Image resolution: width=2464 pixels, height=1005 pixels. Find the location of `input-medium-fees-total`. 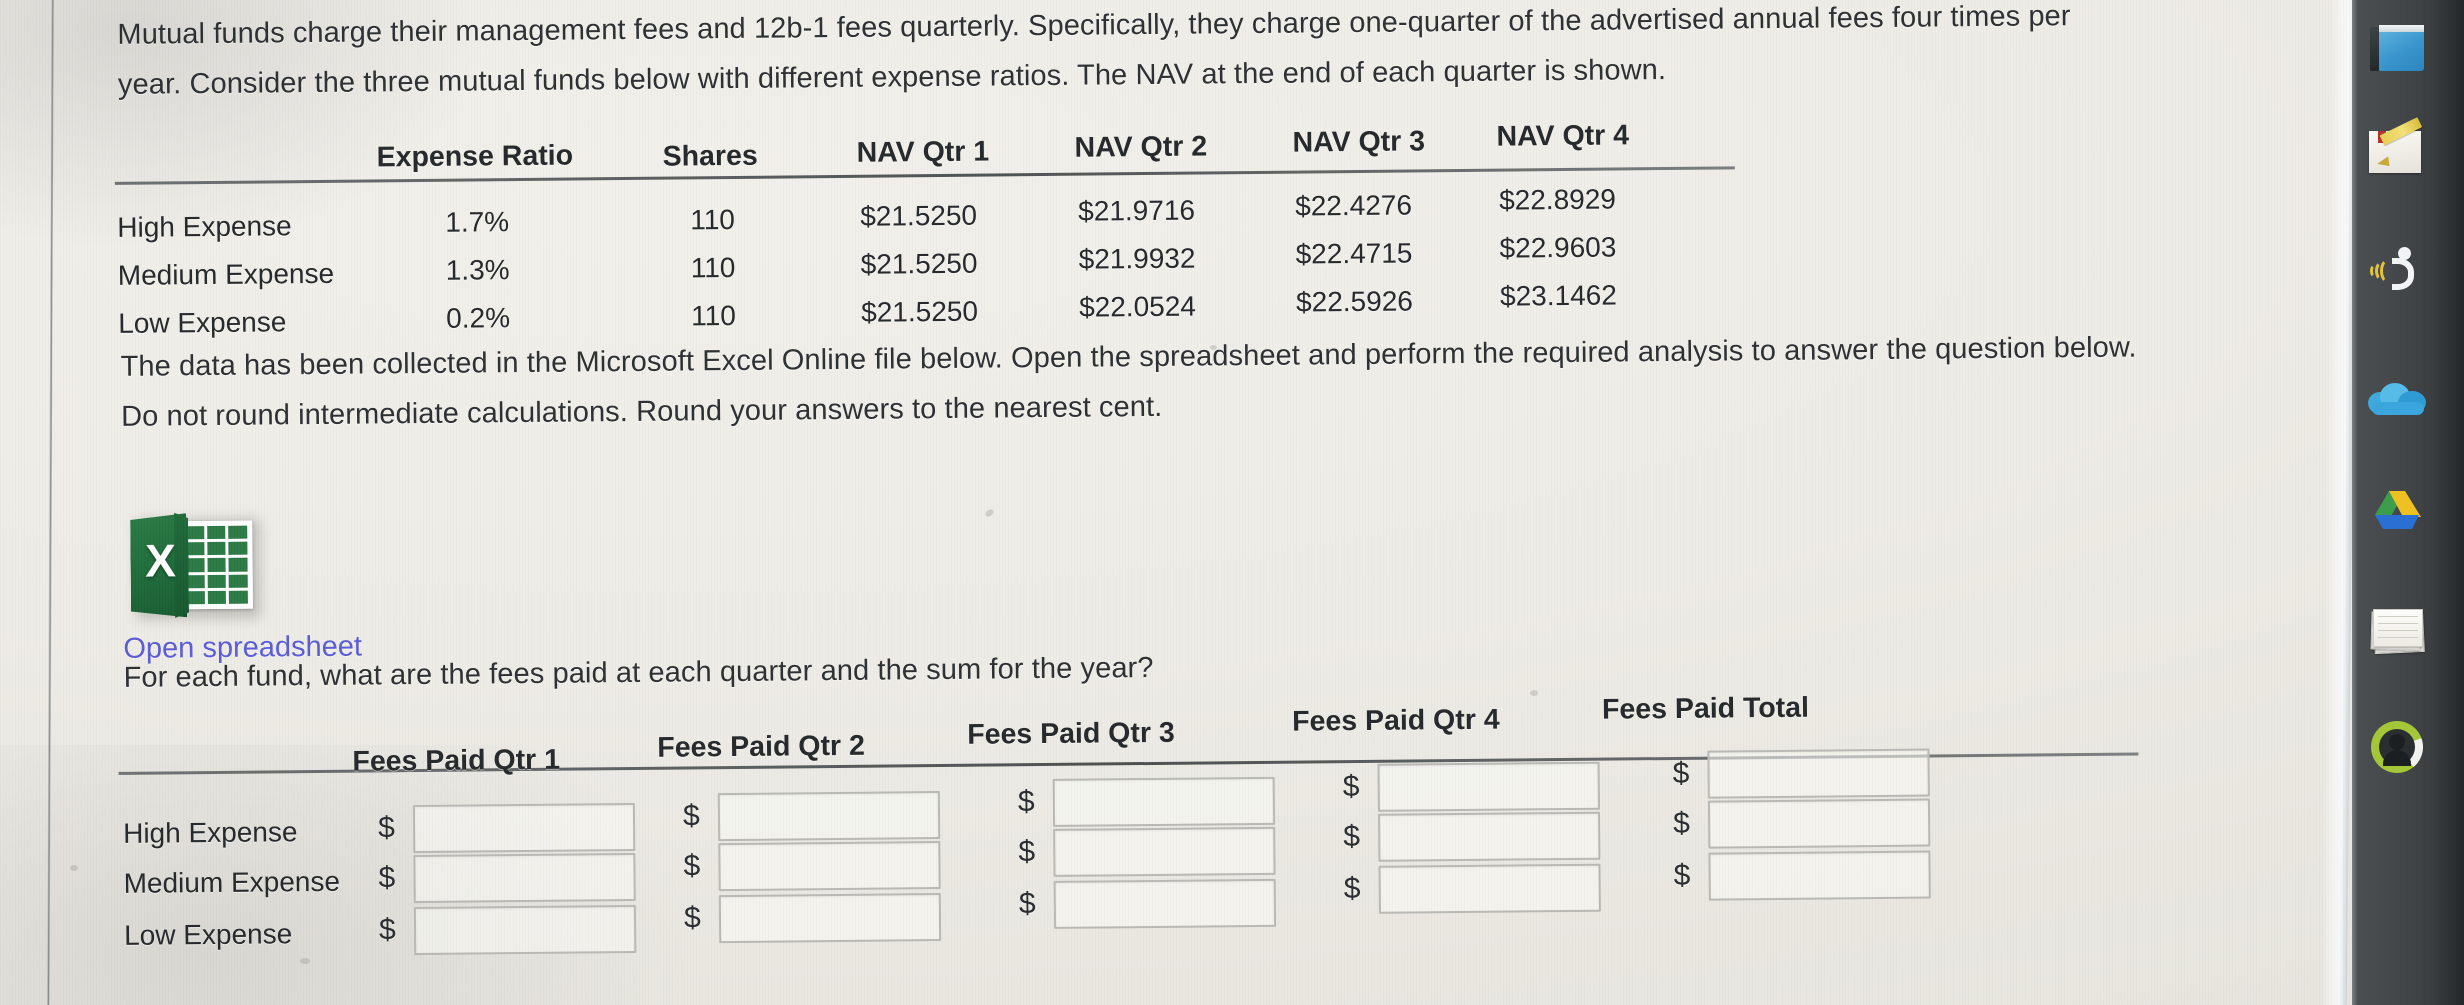

input-medium-fees-total is located at coordinates (1819, 823).